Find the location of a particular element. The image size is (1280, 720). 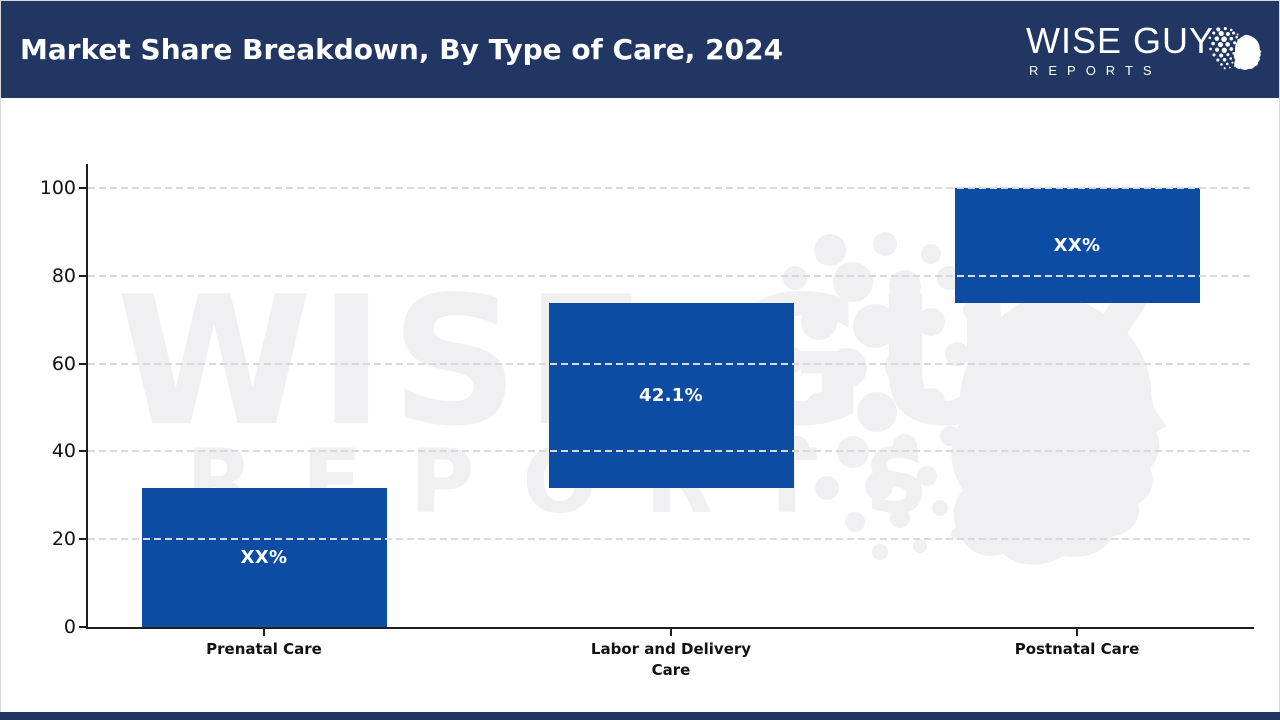

y-tick-label: 40 is located at coordinates (63, 451).